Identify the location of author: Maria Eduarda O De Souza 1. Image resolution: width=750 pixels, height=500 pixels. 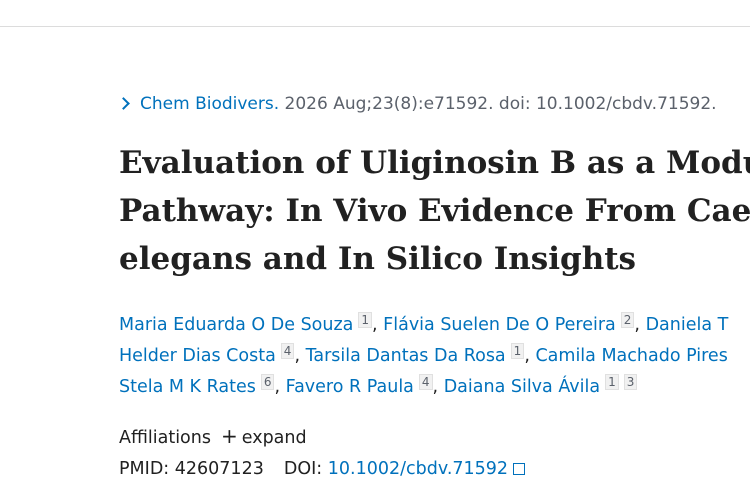
(246, 323).